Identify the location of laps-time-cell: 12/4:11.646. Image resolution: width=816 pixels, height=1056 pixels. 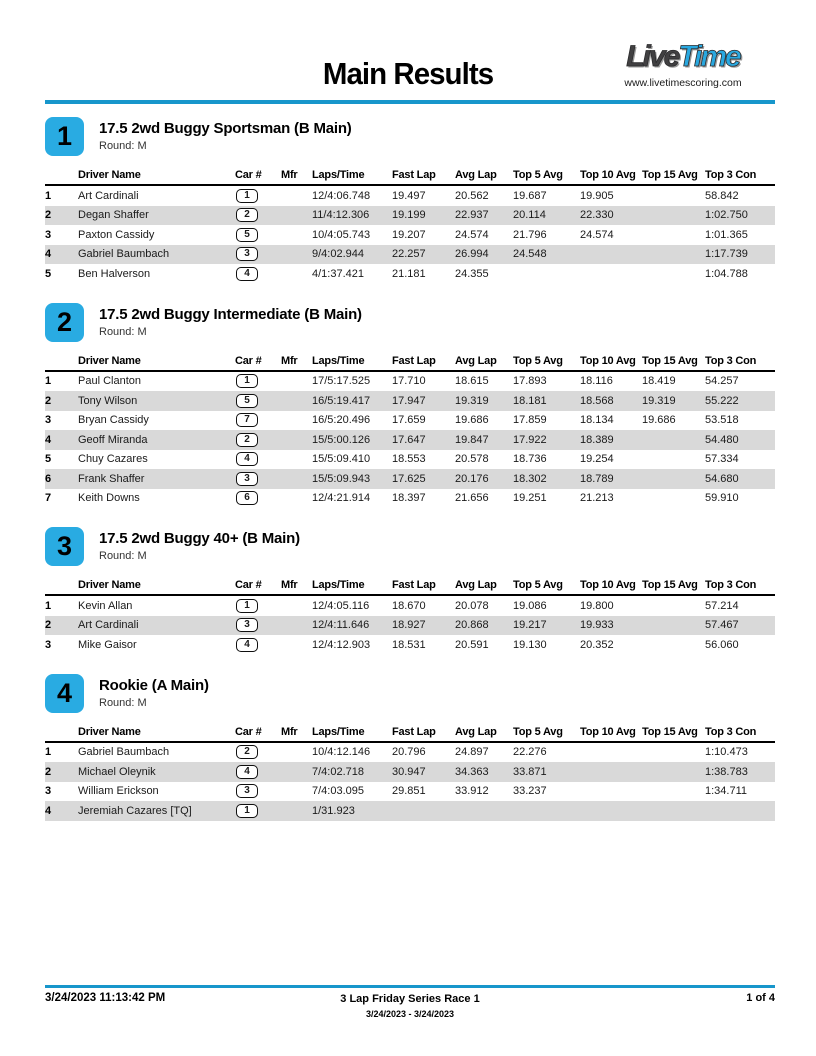
(341, 625).